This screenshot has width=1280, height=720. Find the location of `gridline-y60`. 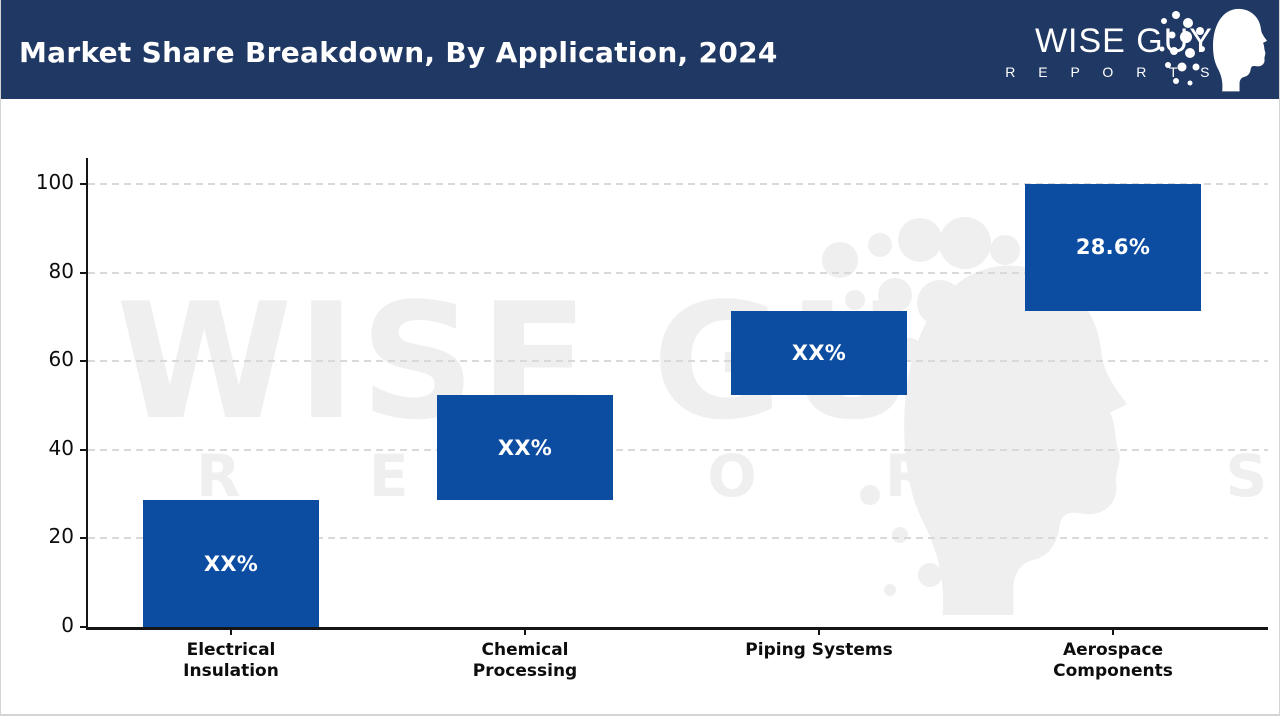

gridline-y60 is located at coordinates (678, 361).